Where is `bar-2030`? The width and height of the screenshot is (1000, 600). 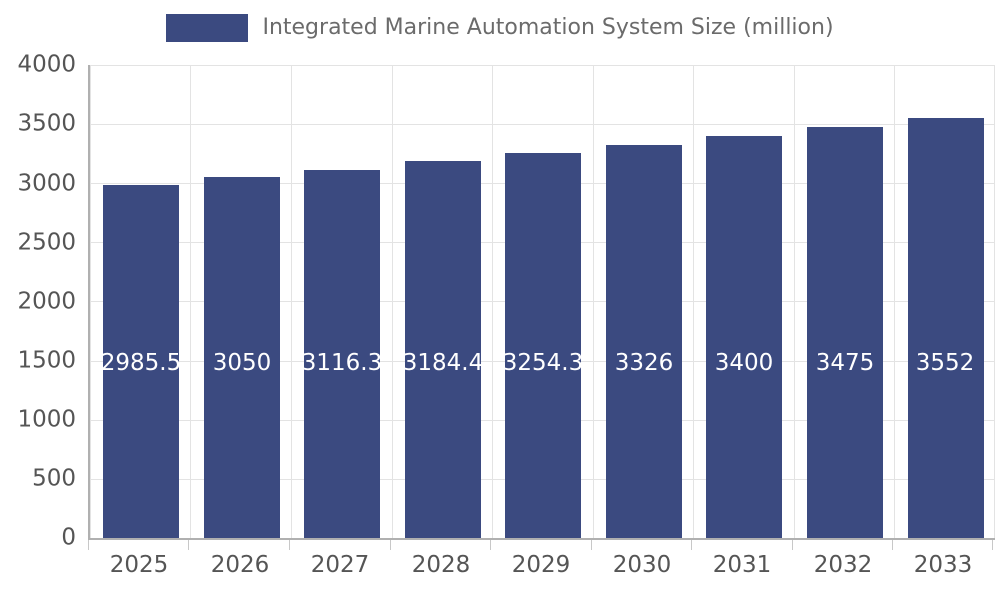
bar-2030 is located at coordinates (644, 341).